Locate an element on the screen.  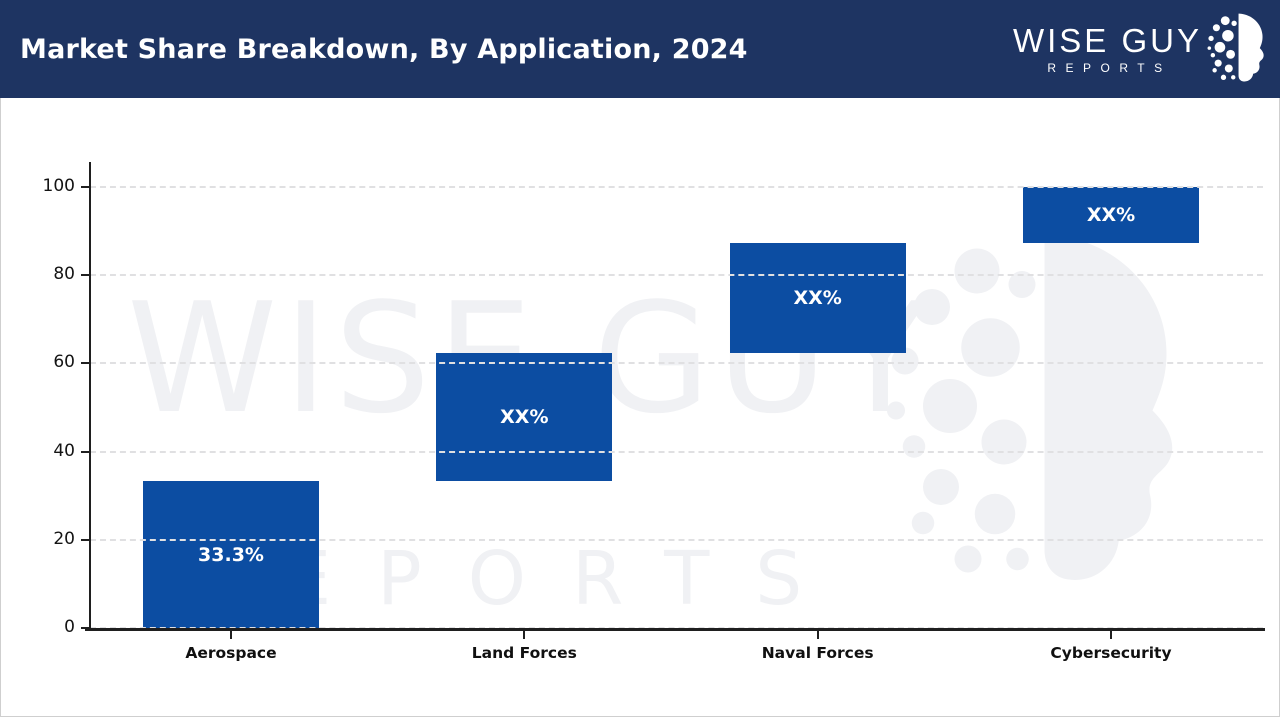
bar-value-label: 33.3% is located at coordinates (231, 554).